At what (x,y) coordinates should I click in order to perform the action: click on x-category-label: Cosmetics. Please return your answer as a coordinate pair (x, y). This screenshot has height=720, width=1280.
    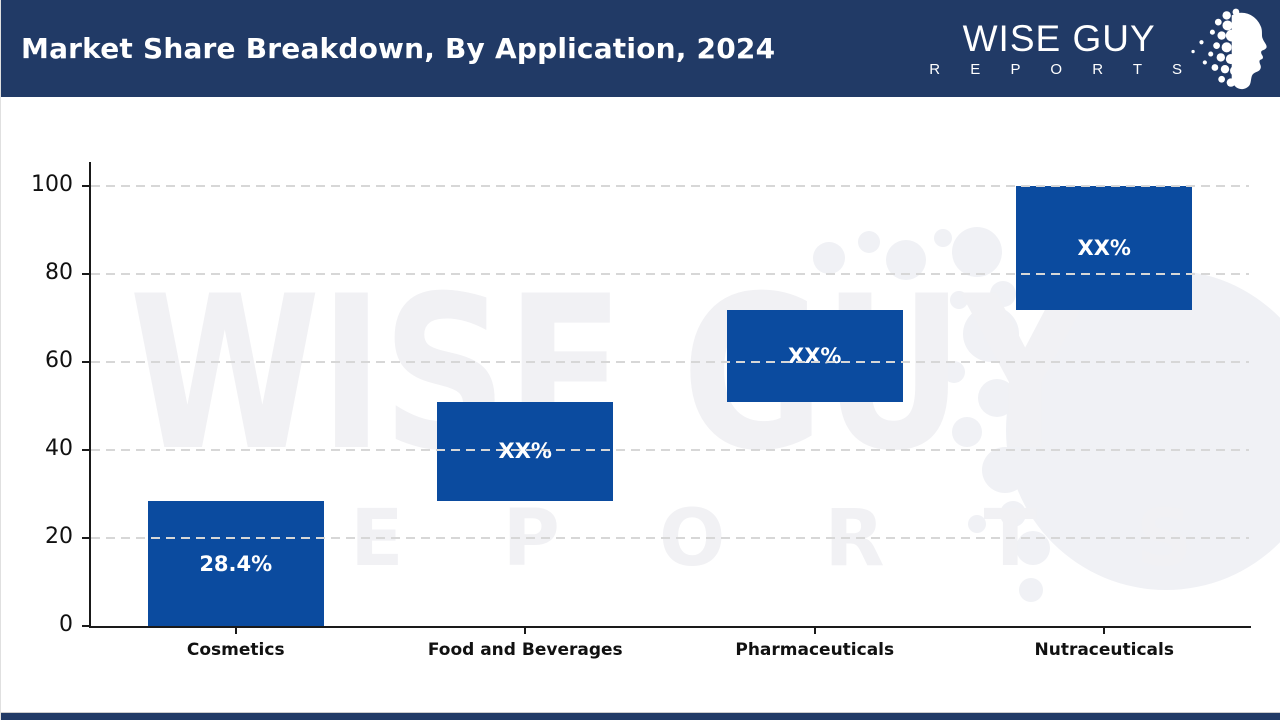
    Looking at the image, I should click on (235, 650).